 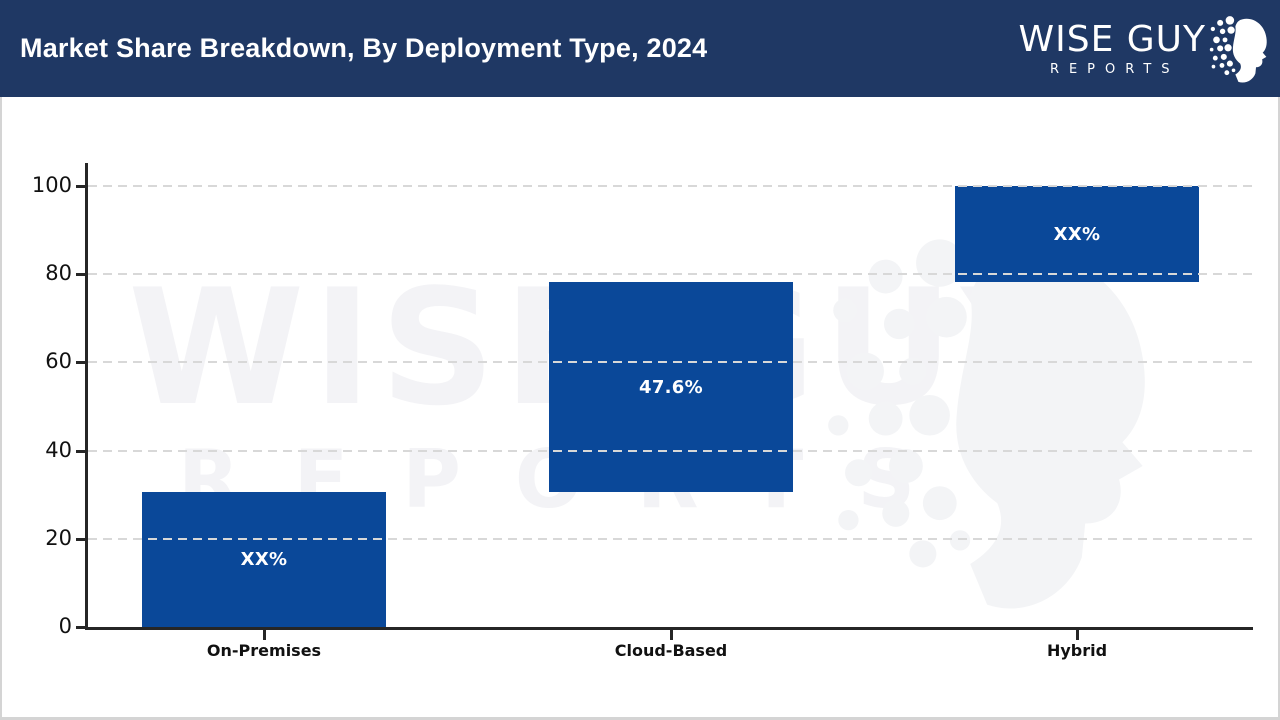 I want to click on brand-subtitle: REPORTS, so click(x=1114, y=69).